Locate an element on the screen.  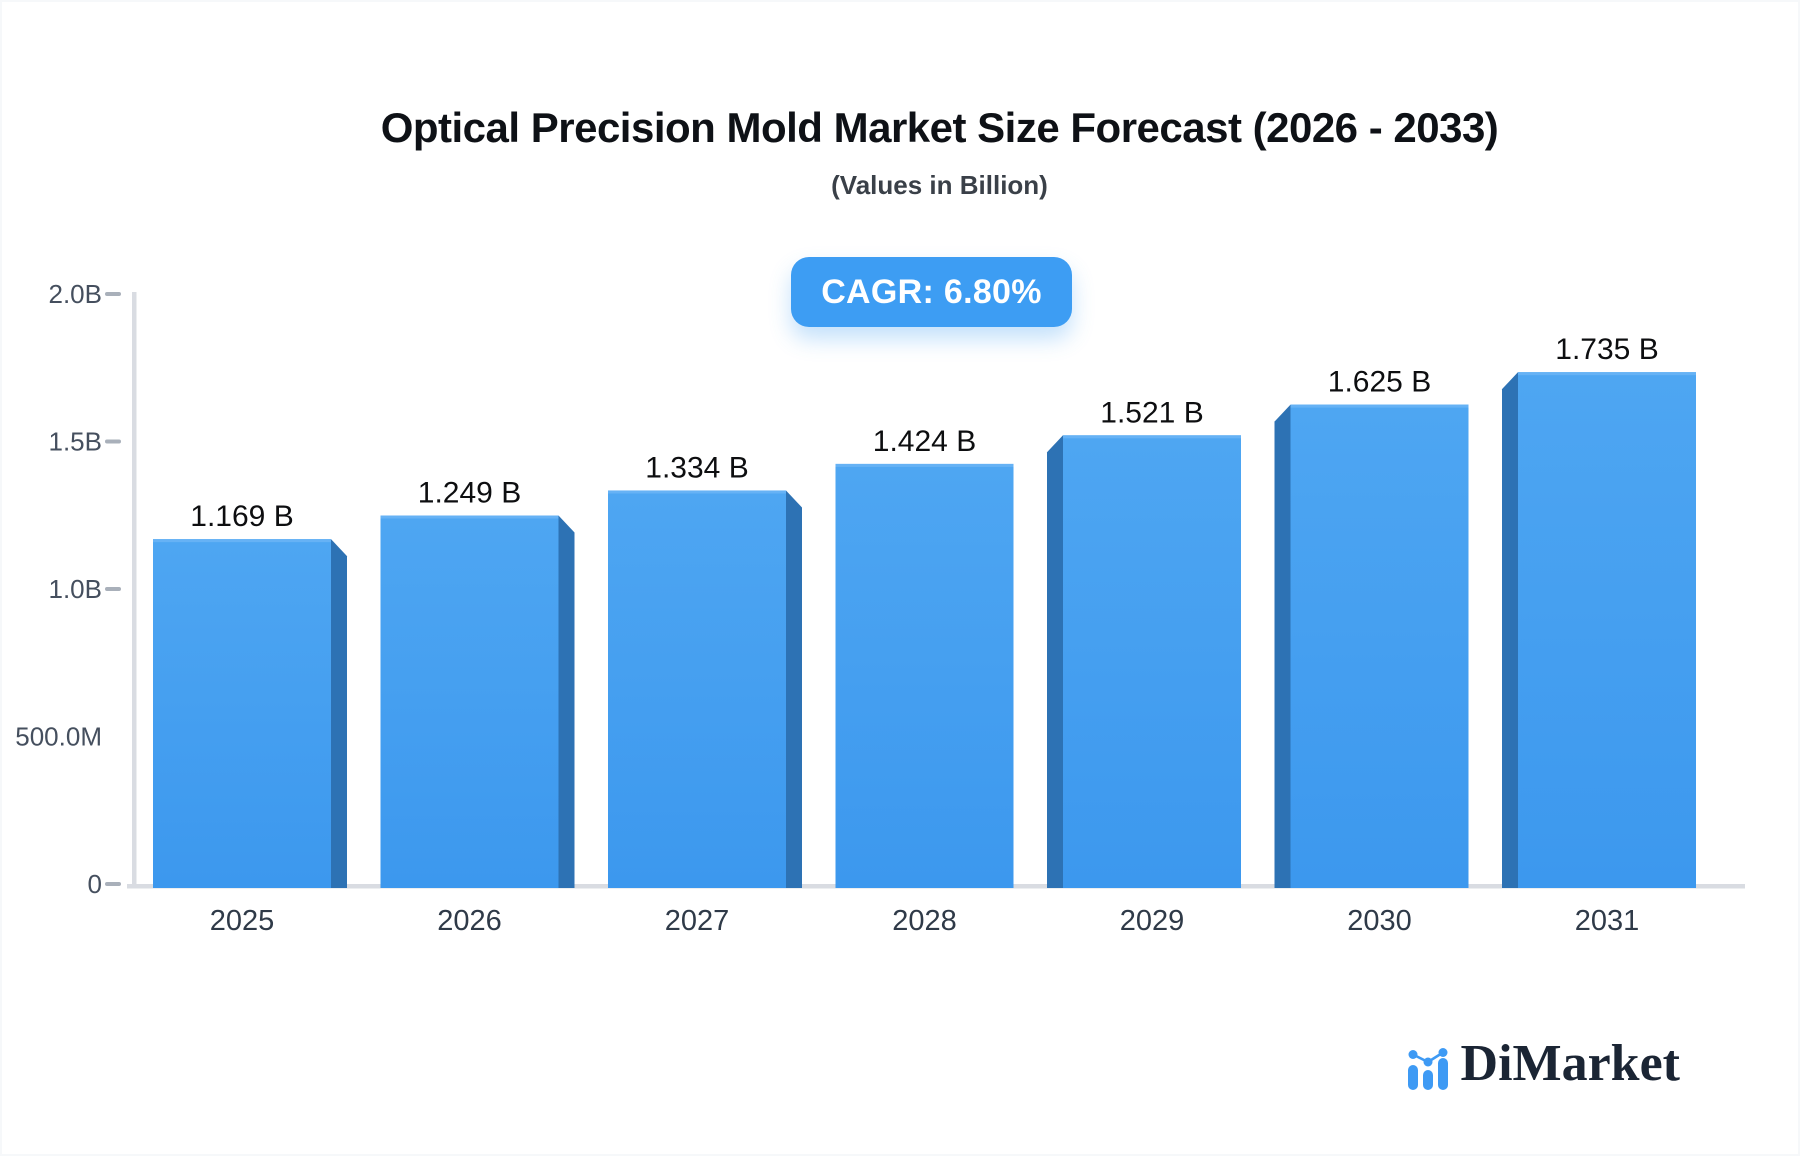
y-tick-label: 1.0B is located at coordinates (76, 589).